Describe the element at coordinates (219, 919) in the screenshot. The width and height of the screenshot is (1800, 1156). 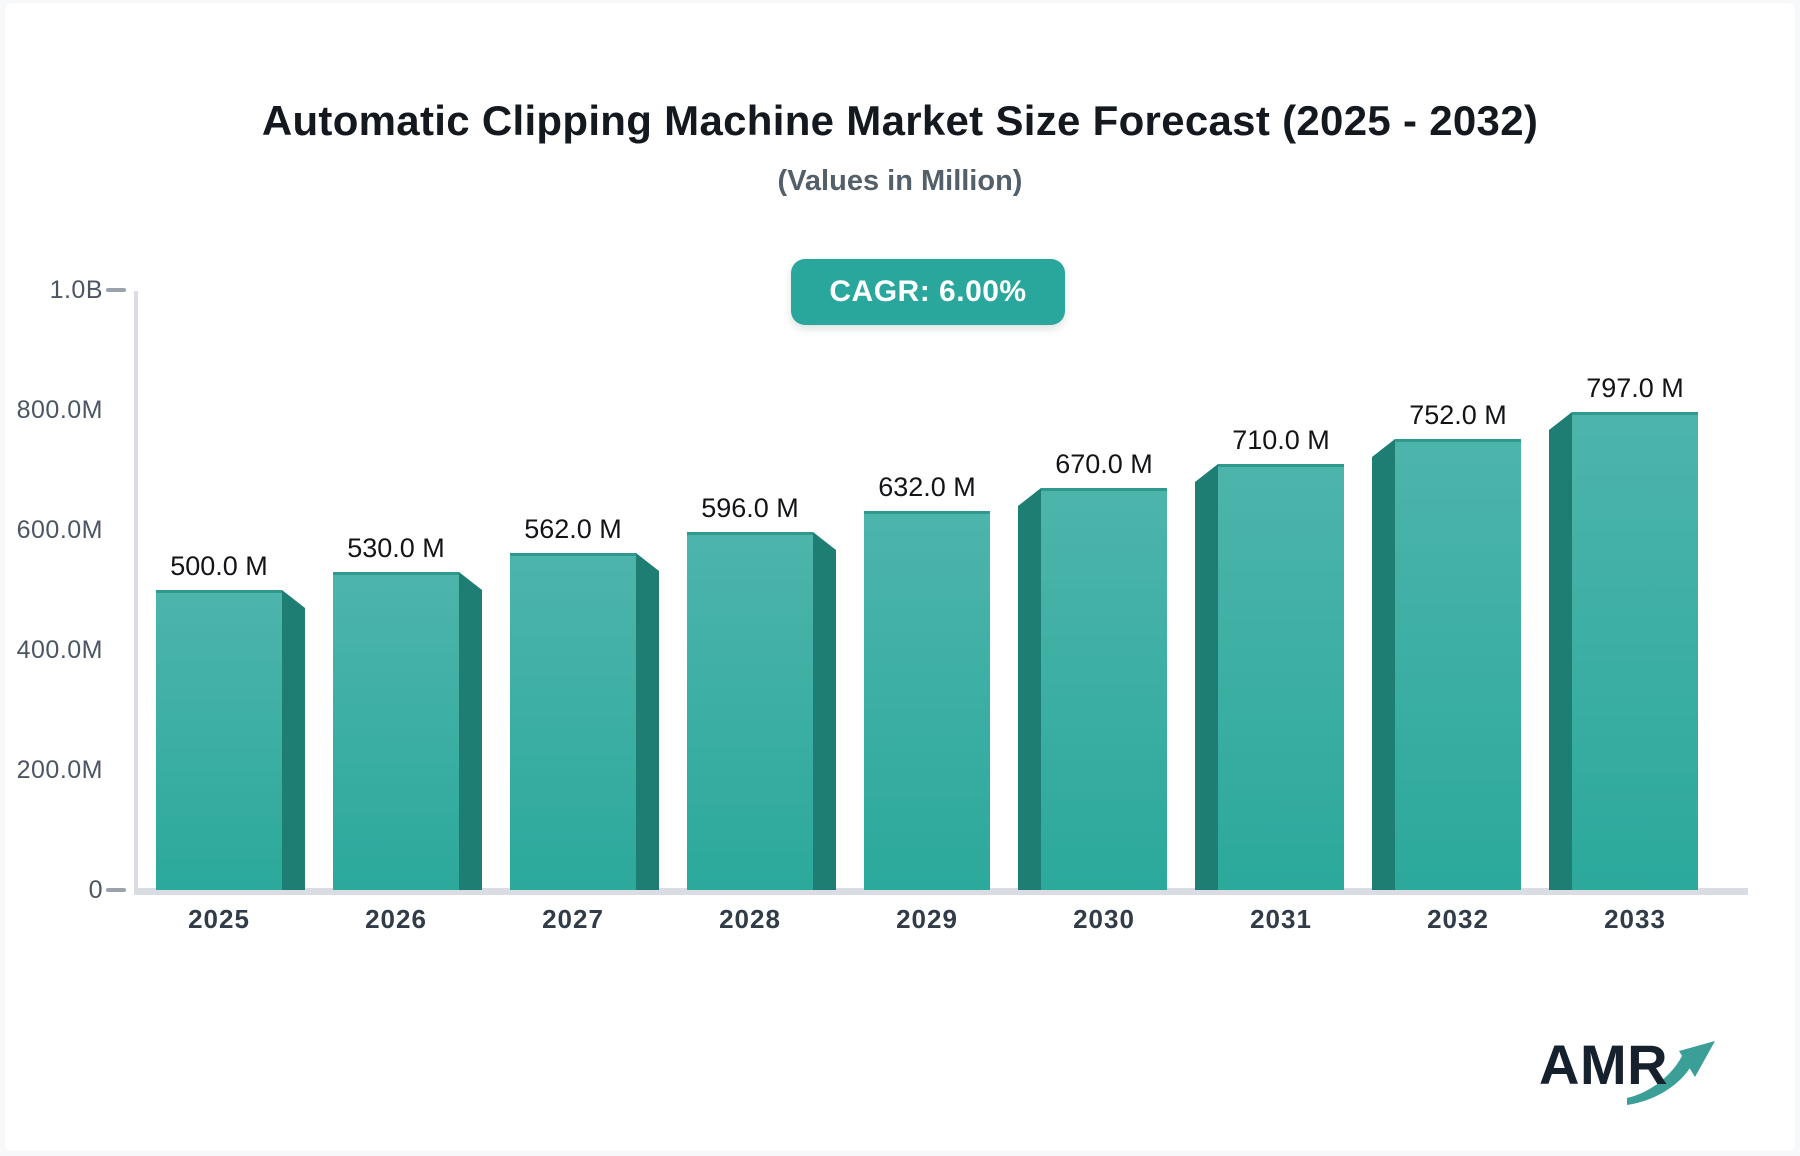
I see `x-axis-label: 2025` at that location.